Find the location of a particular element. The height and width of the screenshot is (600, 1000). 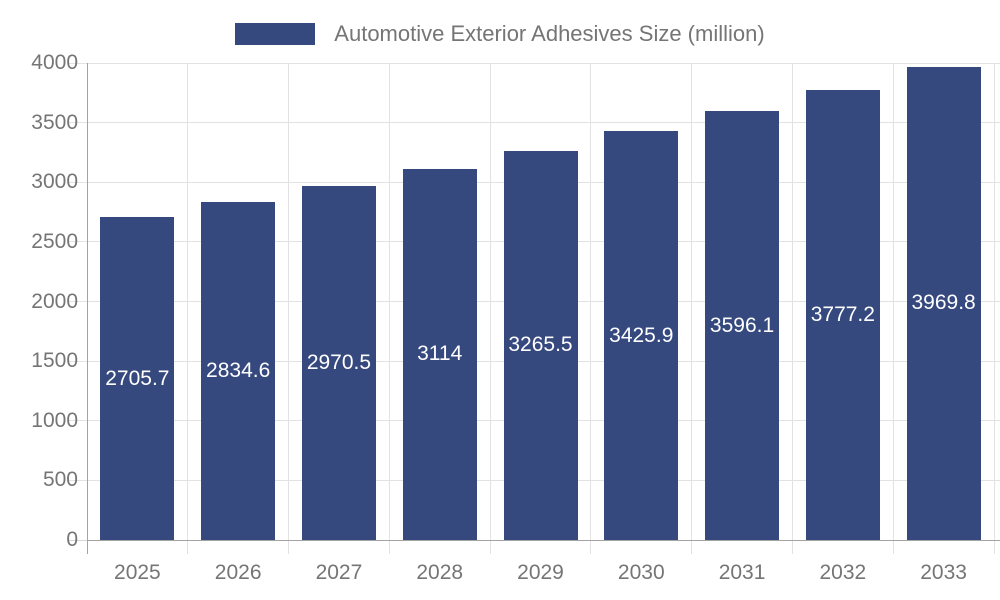

x-axis-line is located at coordinates (543, 540).